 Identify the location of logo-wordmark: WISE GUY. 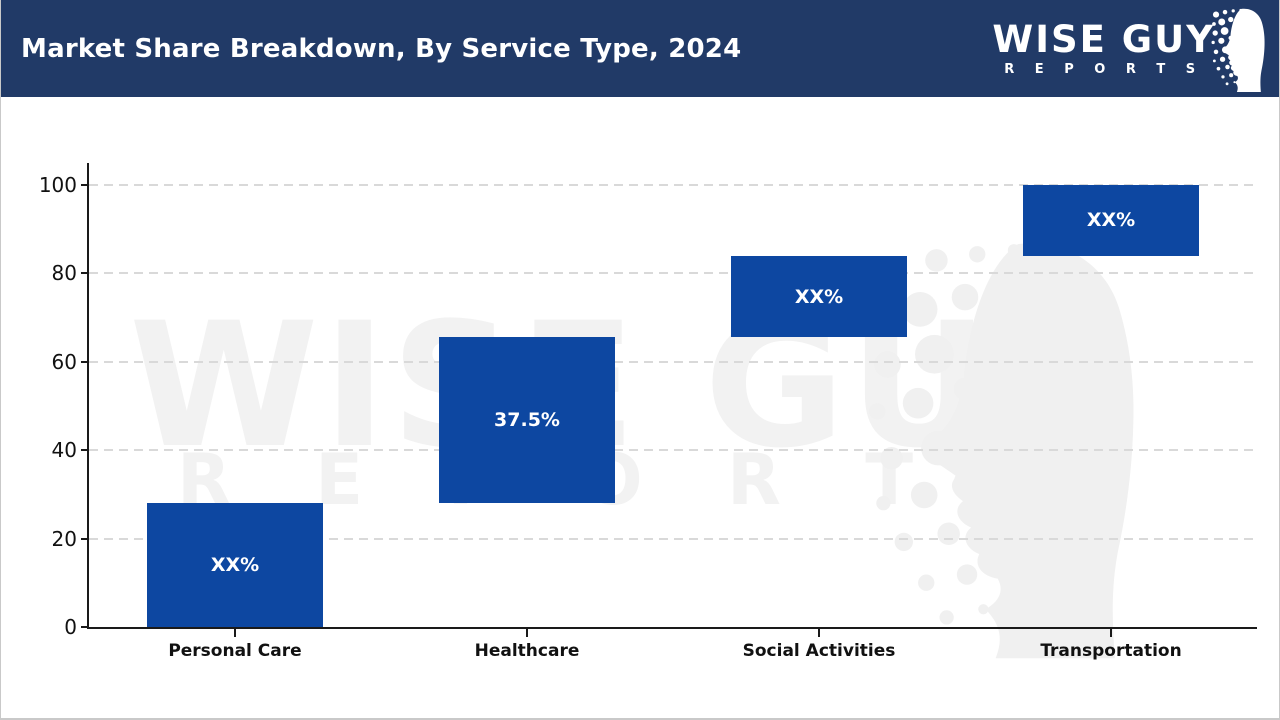
(1103, 39).